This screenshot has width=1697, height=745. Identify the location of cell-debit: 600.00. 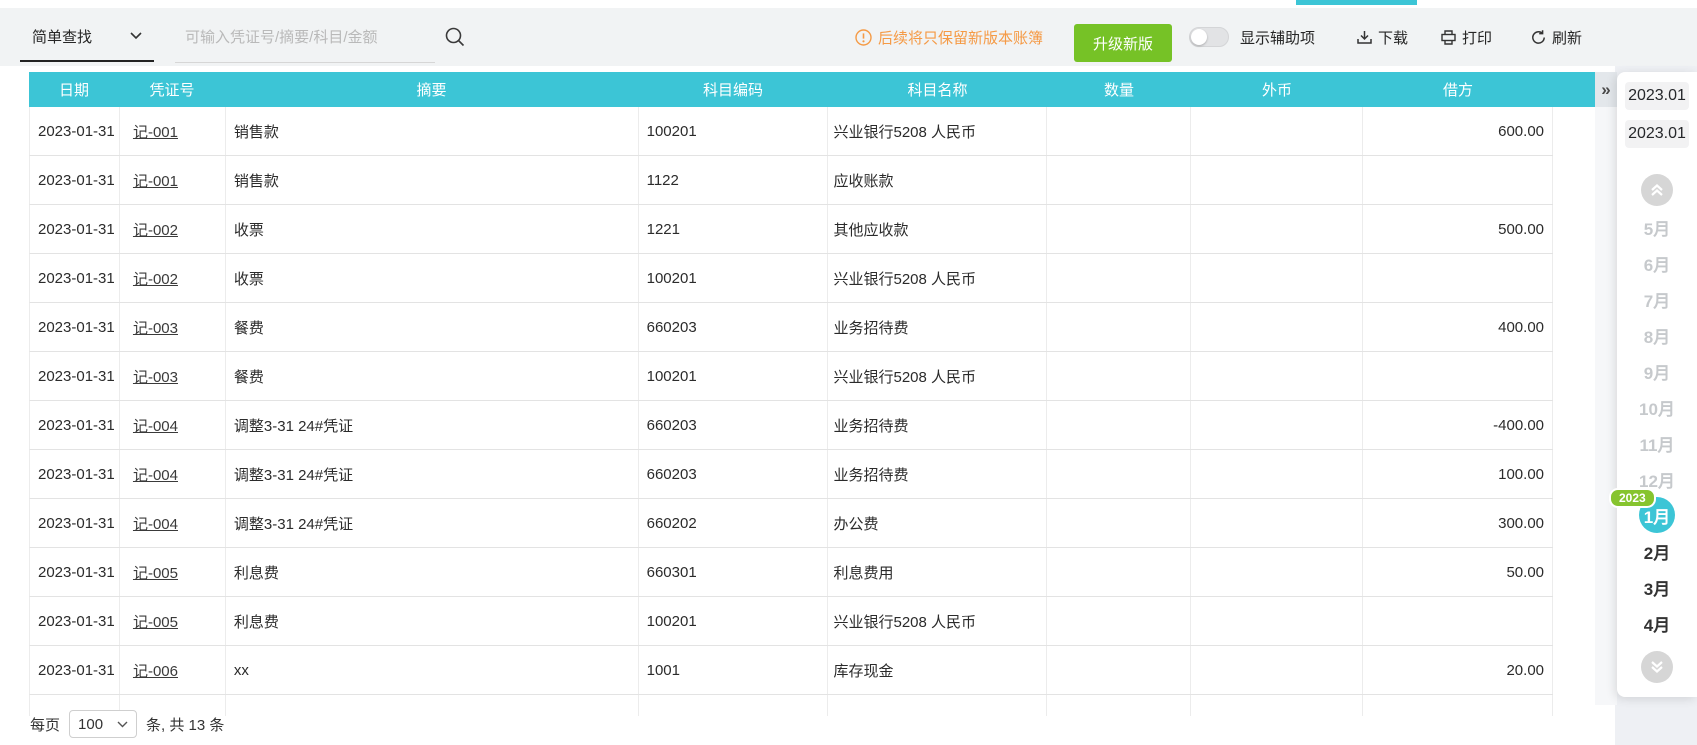
(1458, 131).